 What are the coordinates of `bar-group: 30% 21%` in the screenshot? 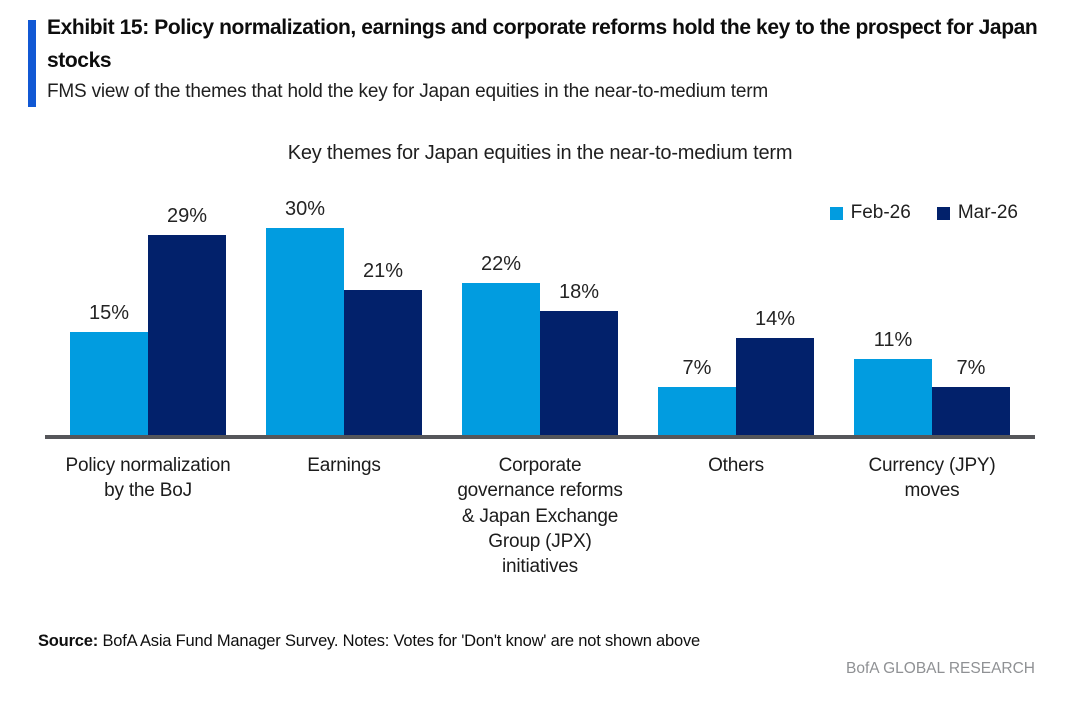 It's located at (344, 316).